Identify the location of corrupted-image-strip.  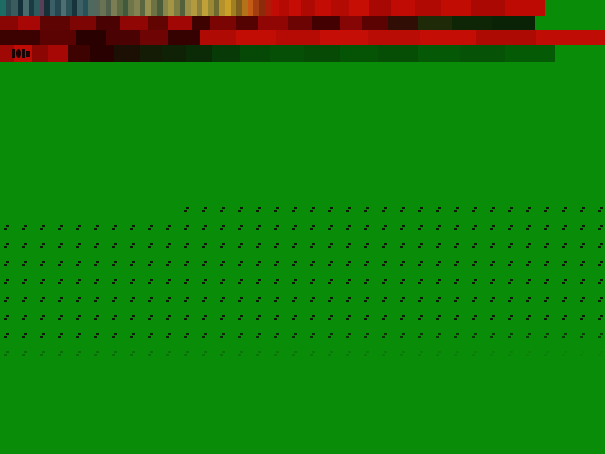
(302, 8).